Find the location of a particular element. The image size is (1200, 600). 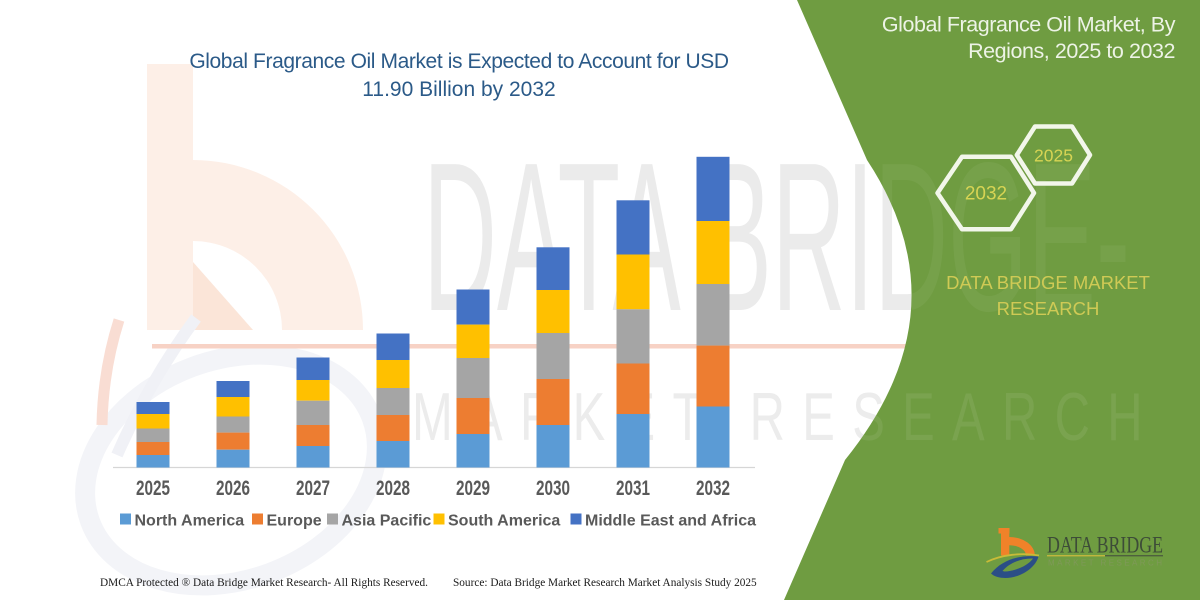

svg-text: 2027 is located at coordinates (313, 488).